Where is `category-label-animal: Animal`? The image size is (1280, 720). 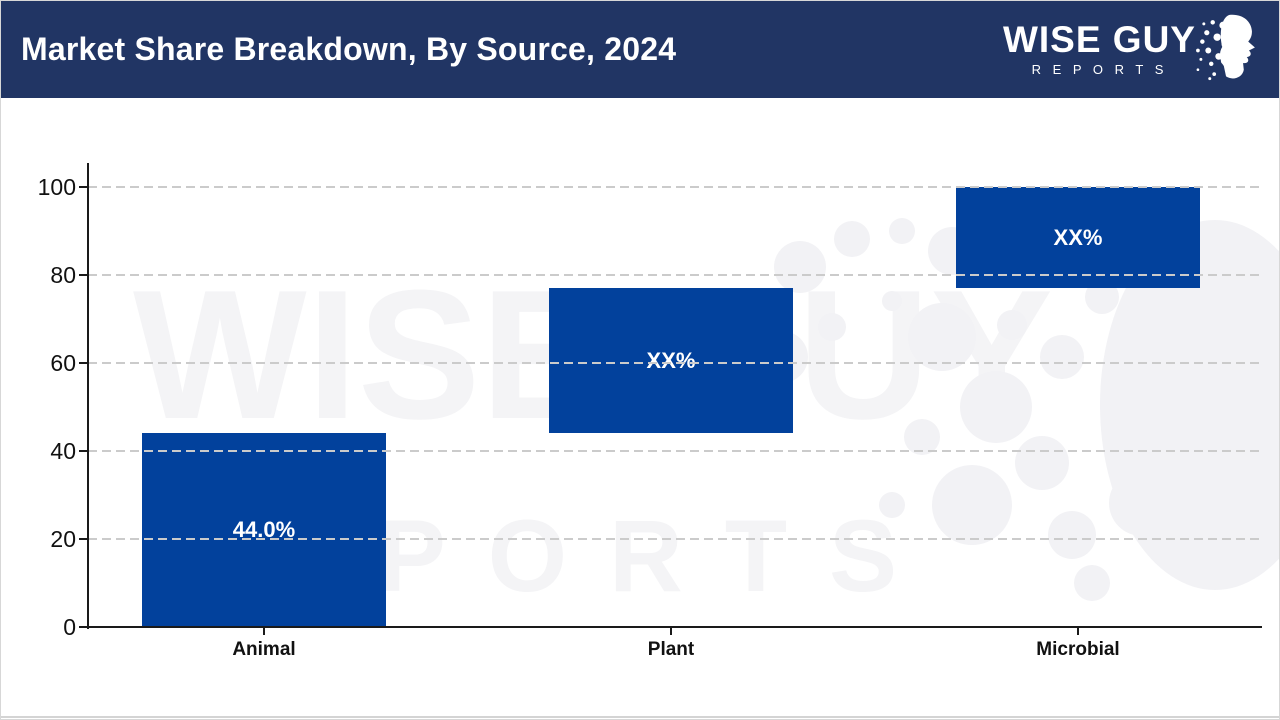
category-label-animal: Animal is located at coordinates (264, 649).